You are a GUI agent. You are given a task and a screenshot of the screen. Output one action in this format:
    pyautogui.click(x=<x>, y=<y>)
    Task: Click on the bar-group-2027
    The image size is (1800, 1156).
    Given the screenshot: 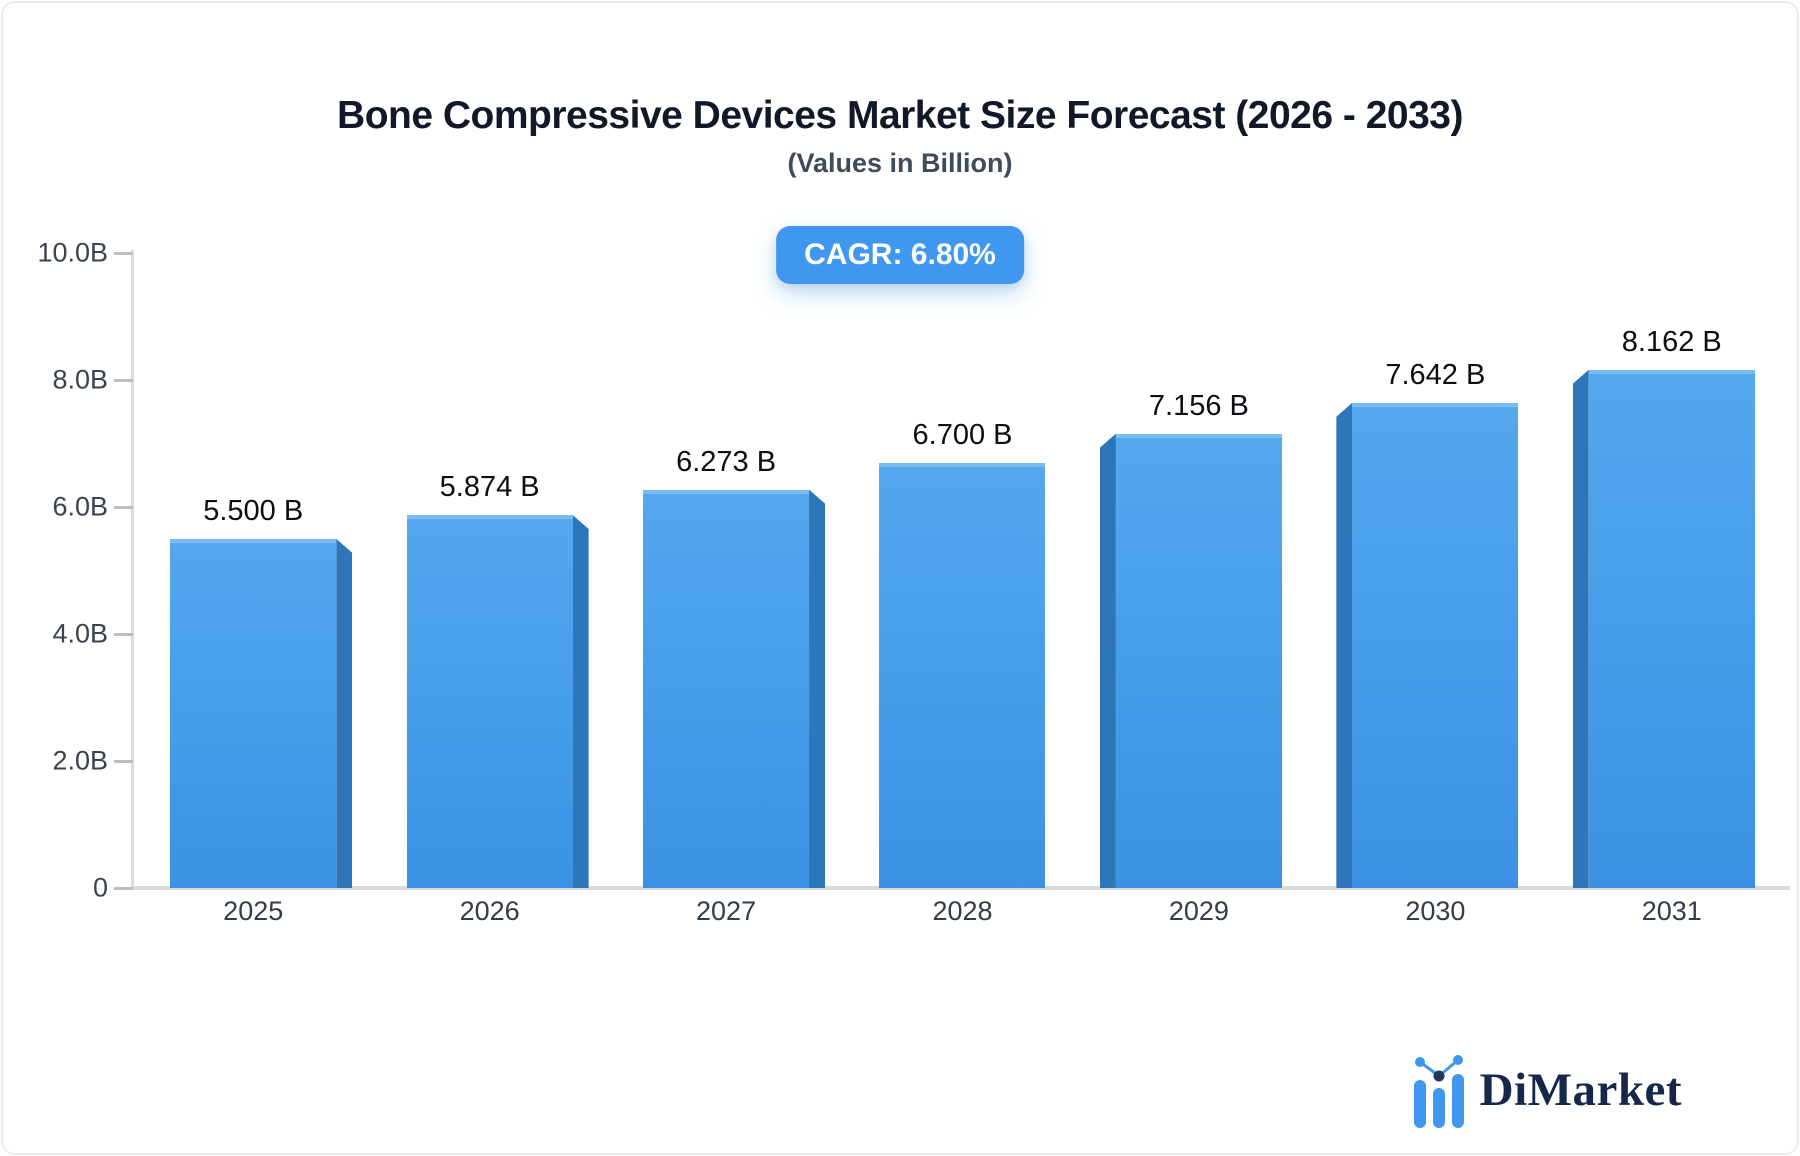 What is the action you would take?
    pyautogui.click(x=726, y=570)
    